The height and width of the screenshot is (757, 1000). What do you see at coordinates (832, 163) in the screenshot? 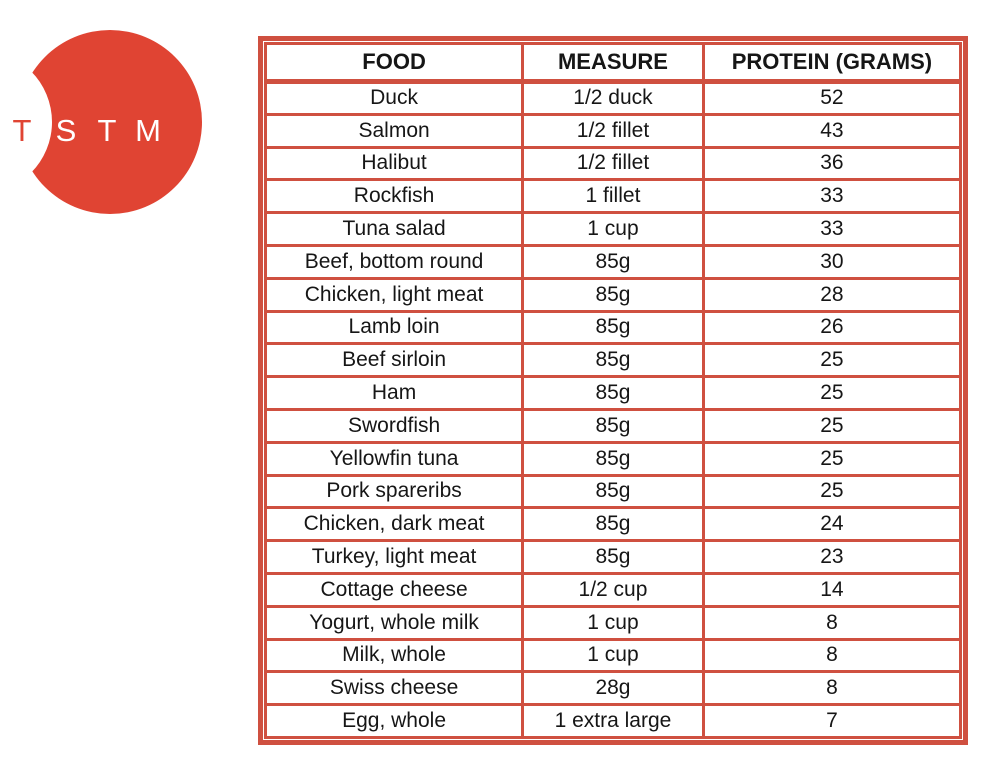
I see `protein-cell: 36` at bounding box center [832, 163].